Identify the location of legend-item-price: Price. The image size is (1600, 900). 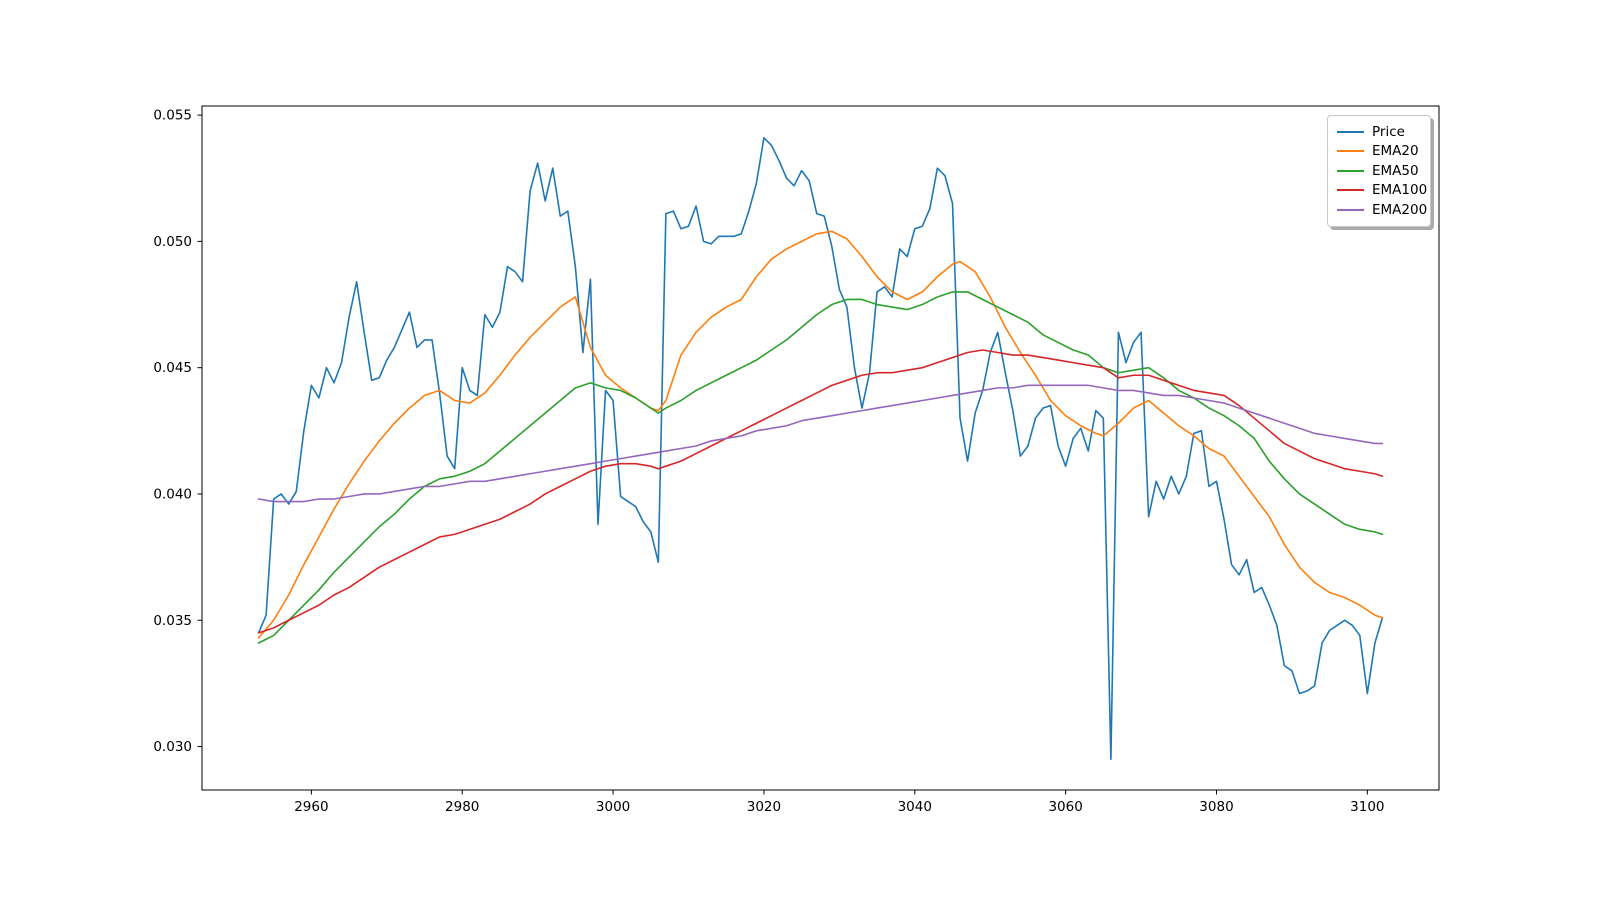
(1379, 132).